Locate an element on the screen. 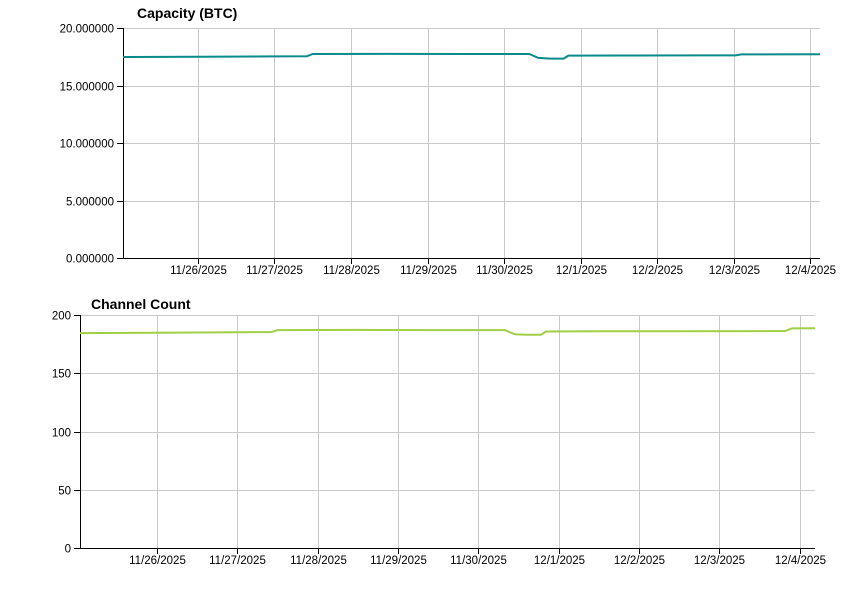 The height and width of the screenshot is (600, 860). y-tick-label: 5.000000 is located at coordinates (90, 203).